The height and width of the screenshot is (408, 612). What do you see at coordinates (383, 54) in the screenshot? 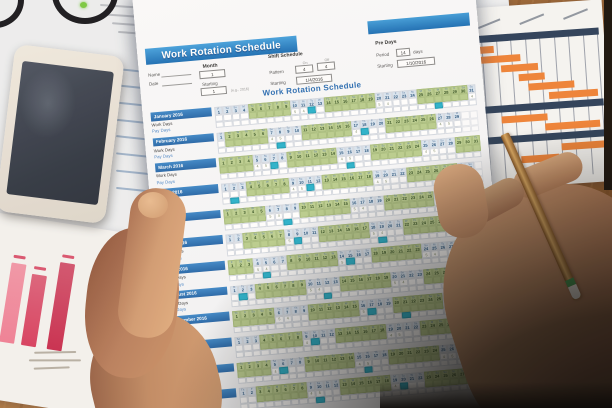
I see `period-label: Period` at bounding box center [383, 54].